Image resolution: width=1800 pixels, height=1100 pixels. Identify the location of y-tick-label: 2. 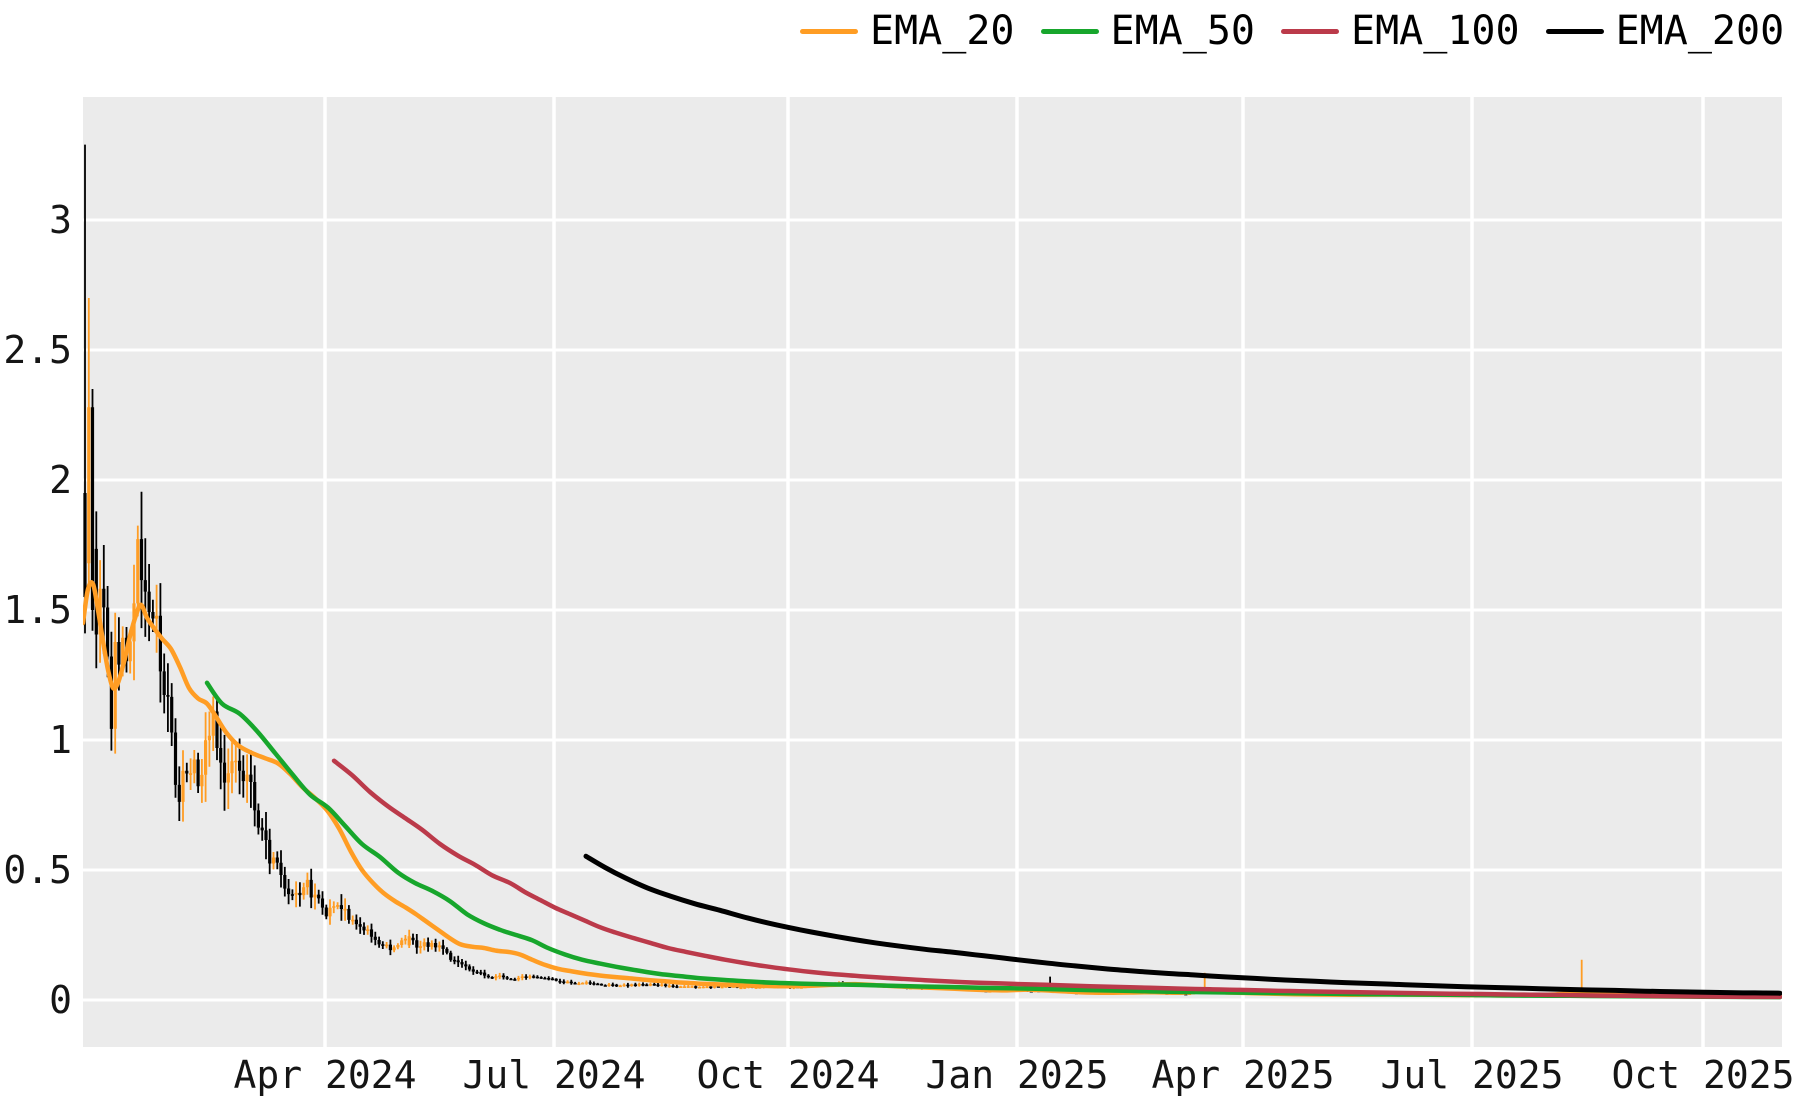
(60, 480).